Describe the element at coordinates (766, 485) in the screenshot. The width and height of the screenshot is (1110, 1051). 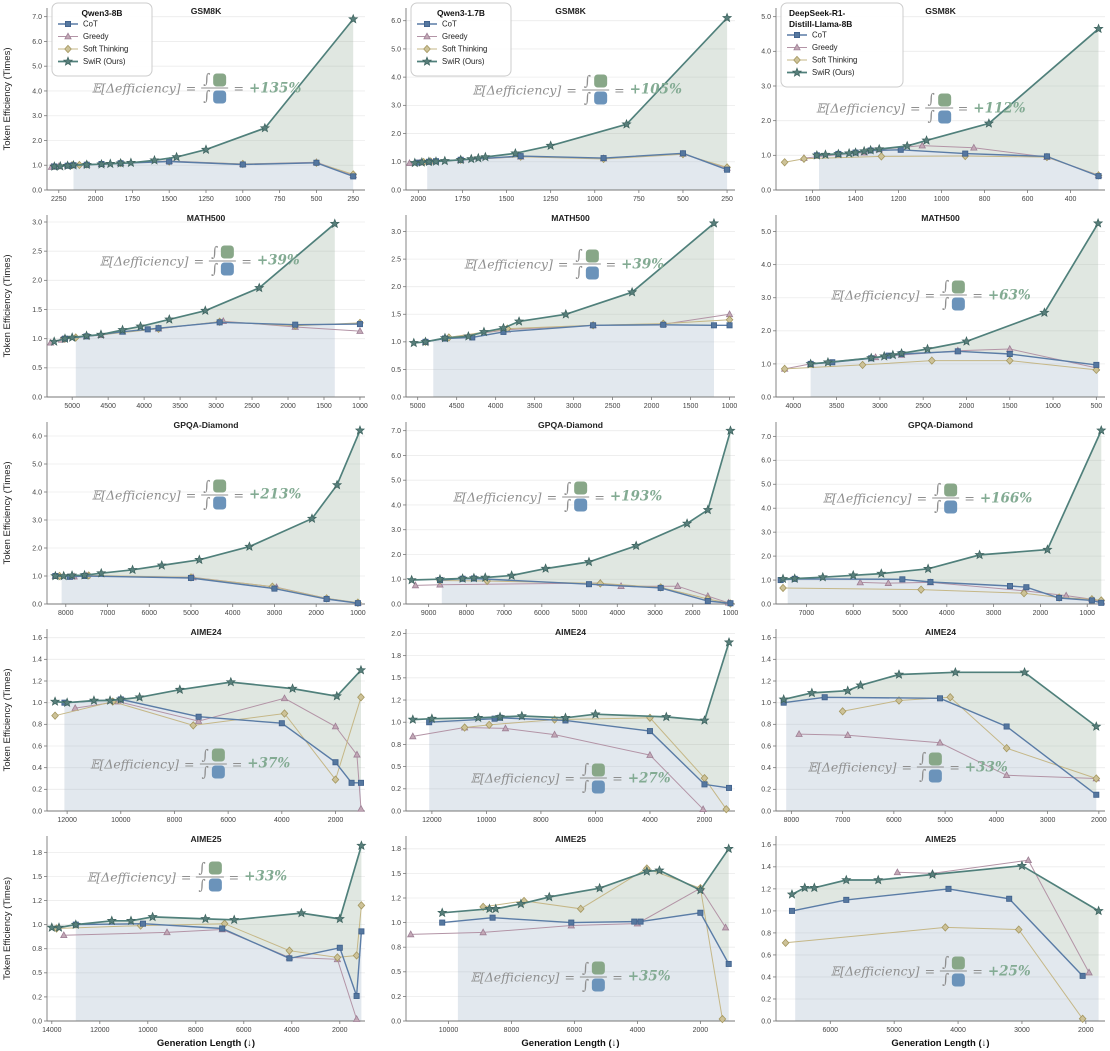
I see `y-tick-label: 5.0` at that location.